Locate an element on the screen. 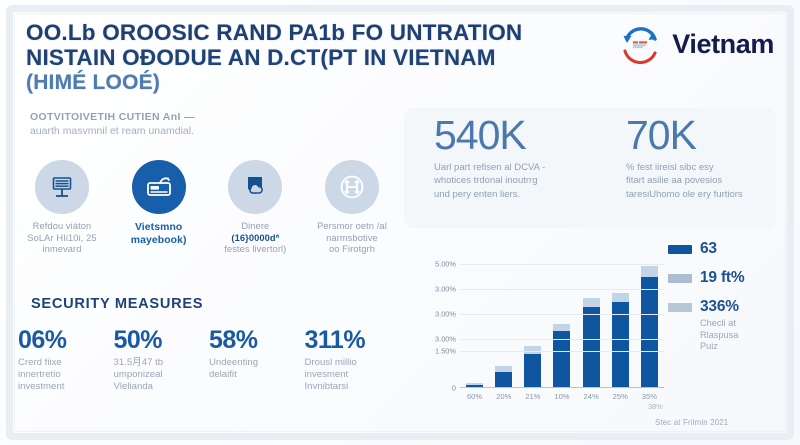  security-stat-2-caption: 31.5月47 tb umponizeal Vlelianda is located at coordinates (162, 375).